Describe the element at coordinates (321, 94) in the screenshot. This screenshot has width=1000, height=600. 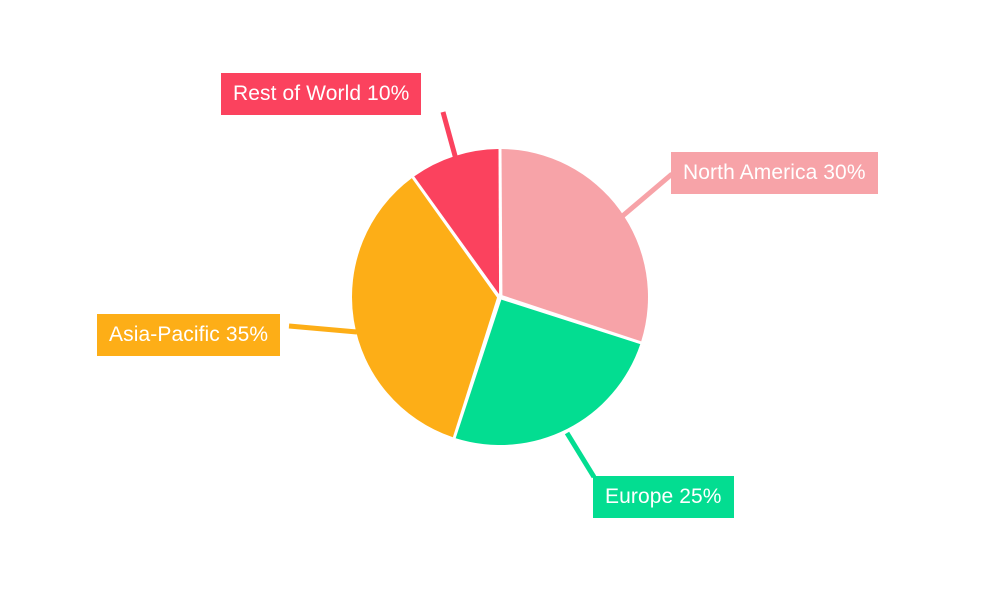
I see `pie-label-rest-of-world: Rest of World 10%` at that location.